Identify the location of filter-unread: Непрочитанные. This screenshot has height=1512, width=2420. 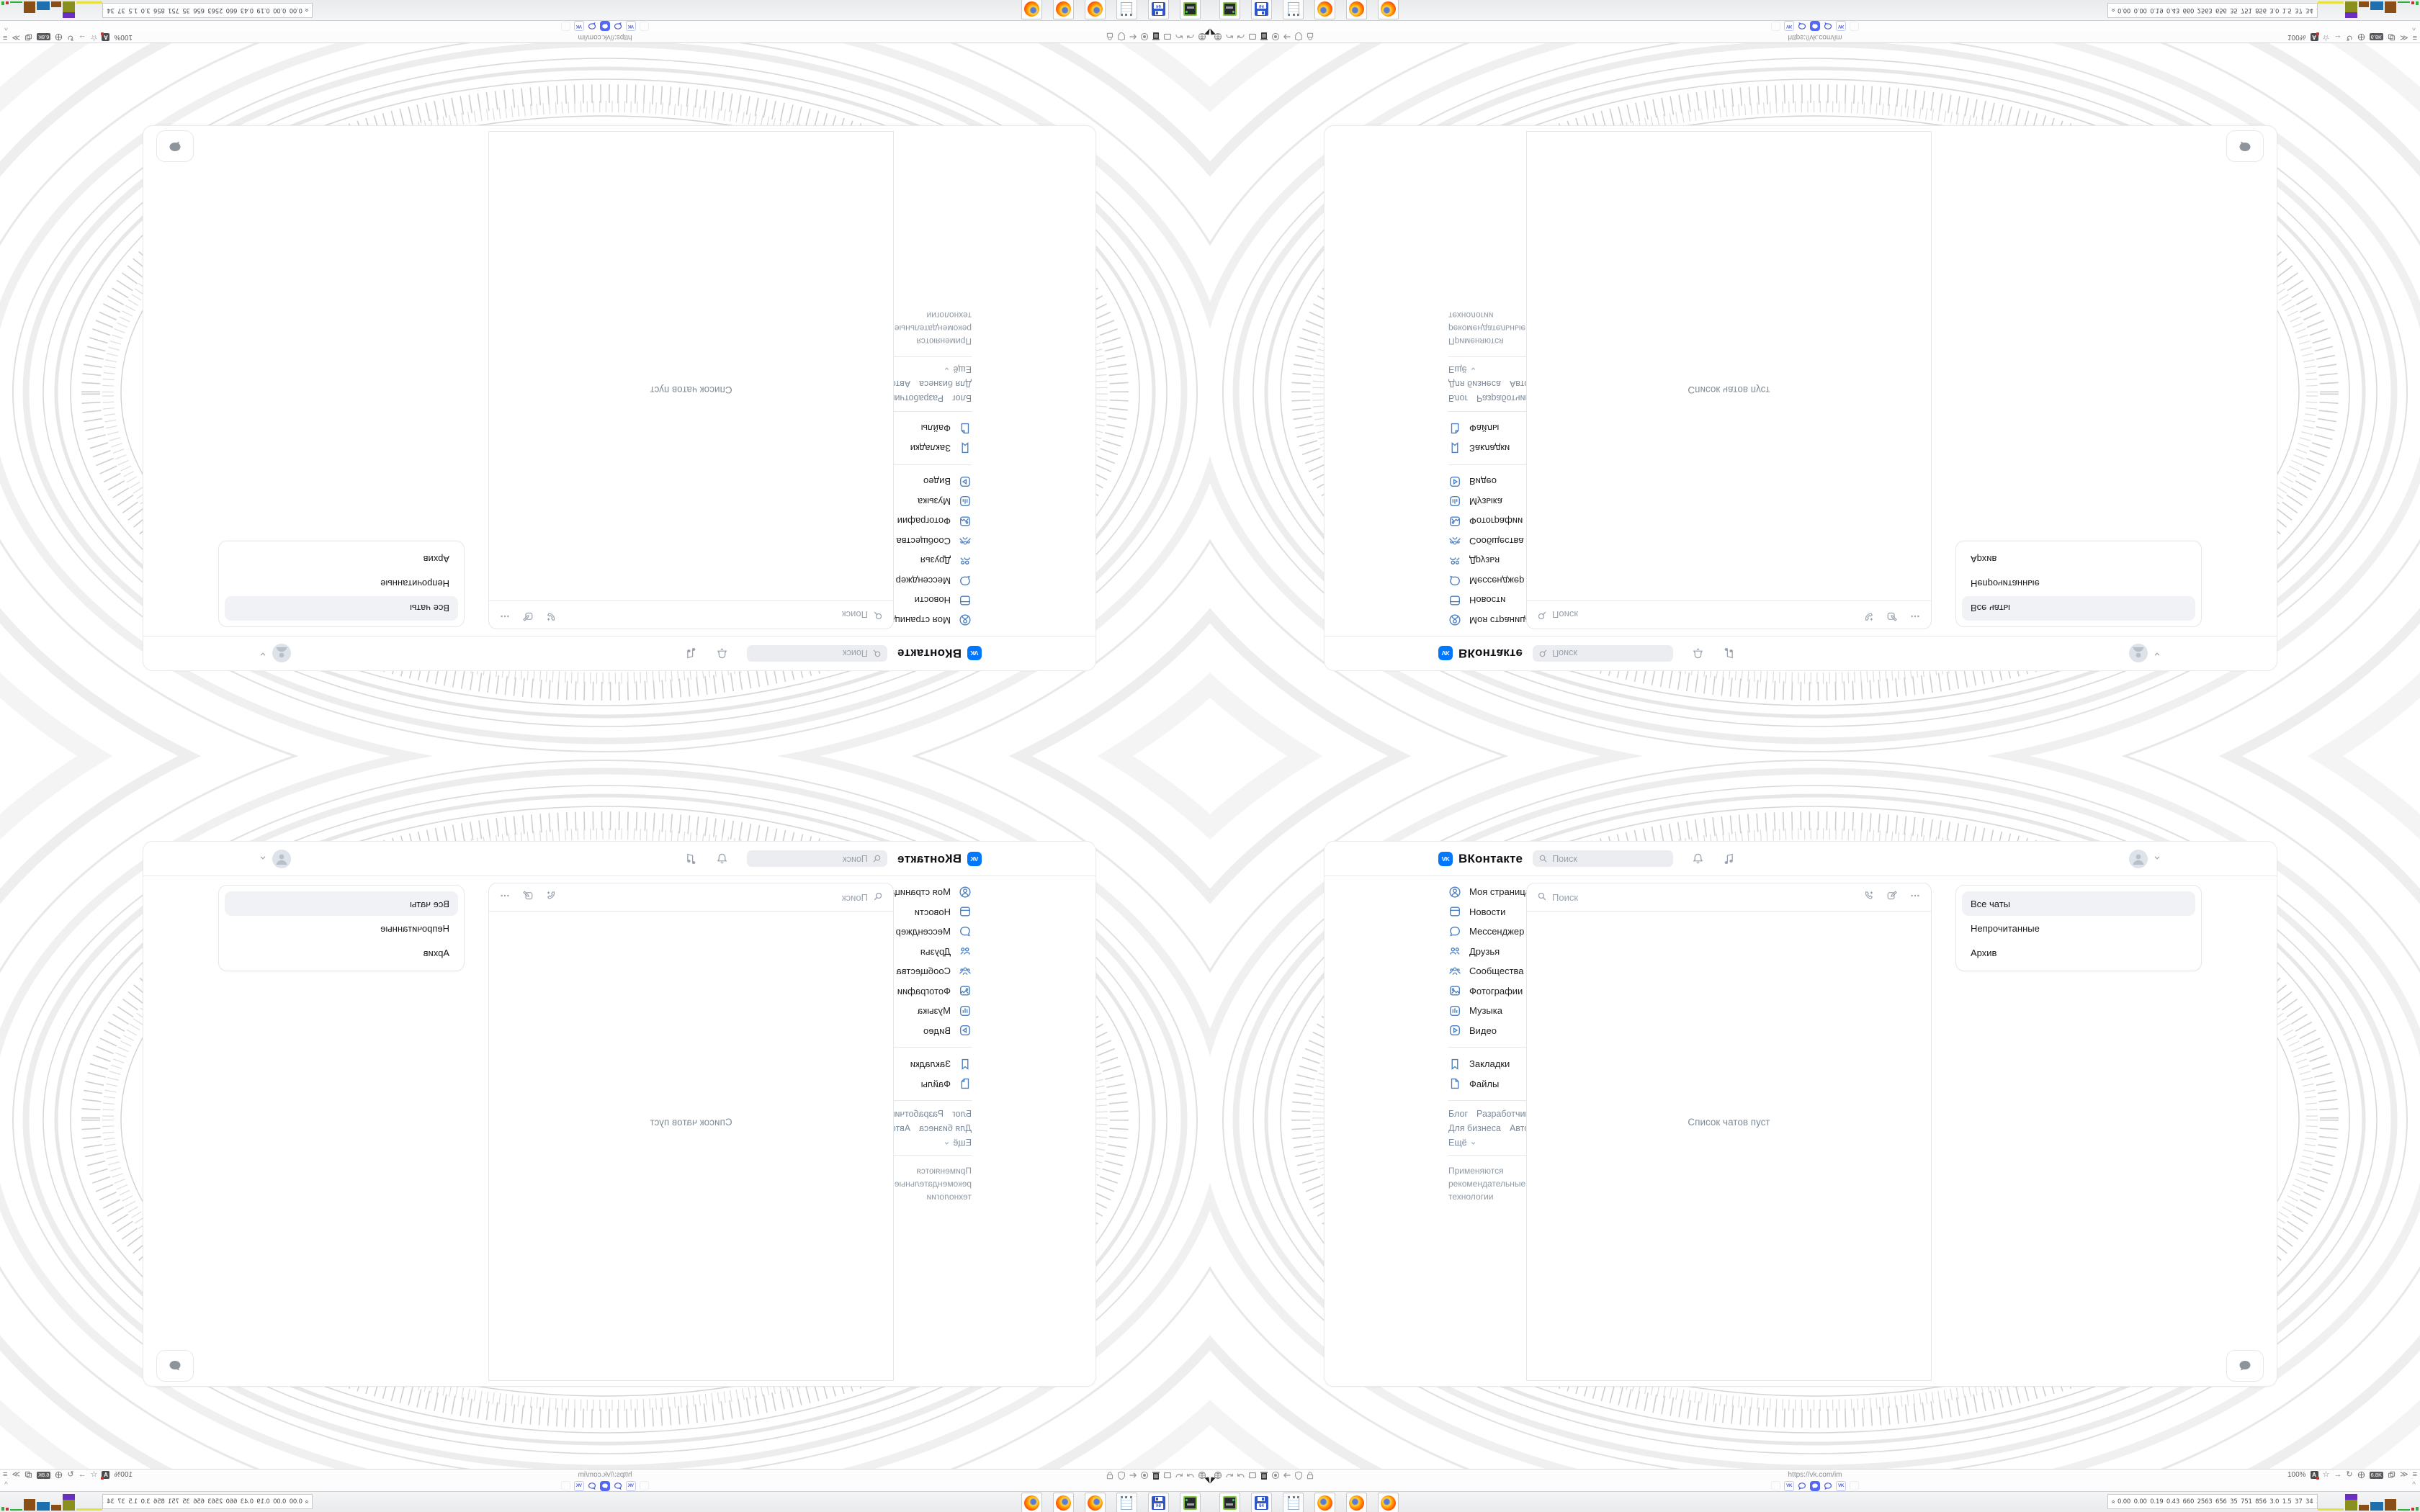
(414, 584).